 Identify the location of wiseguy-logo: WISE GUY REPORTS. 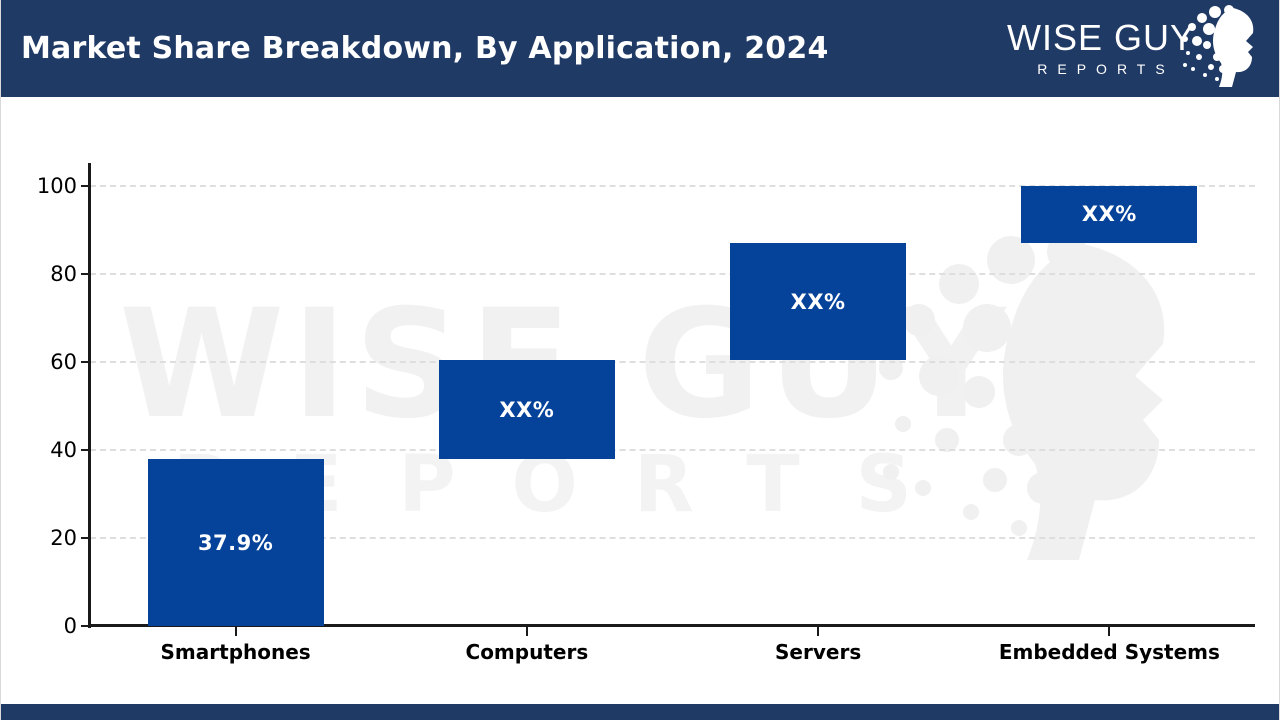
(1132, 47).